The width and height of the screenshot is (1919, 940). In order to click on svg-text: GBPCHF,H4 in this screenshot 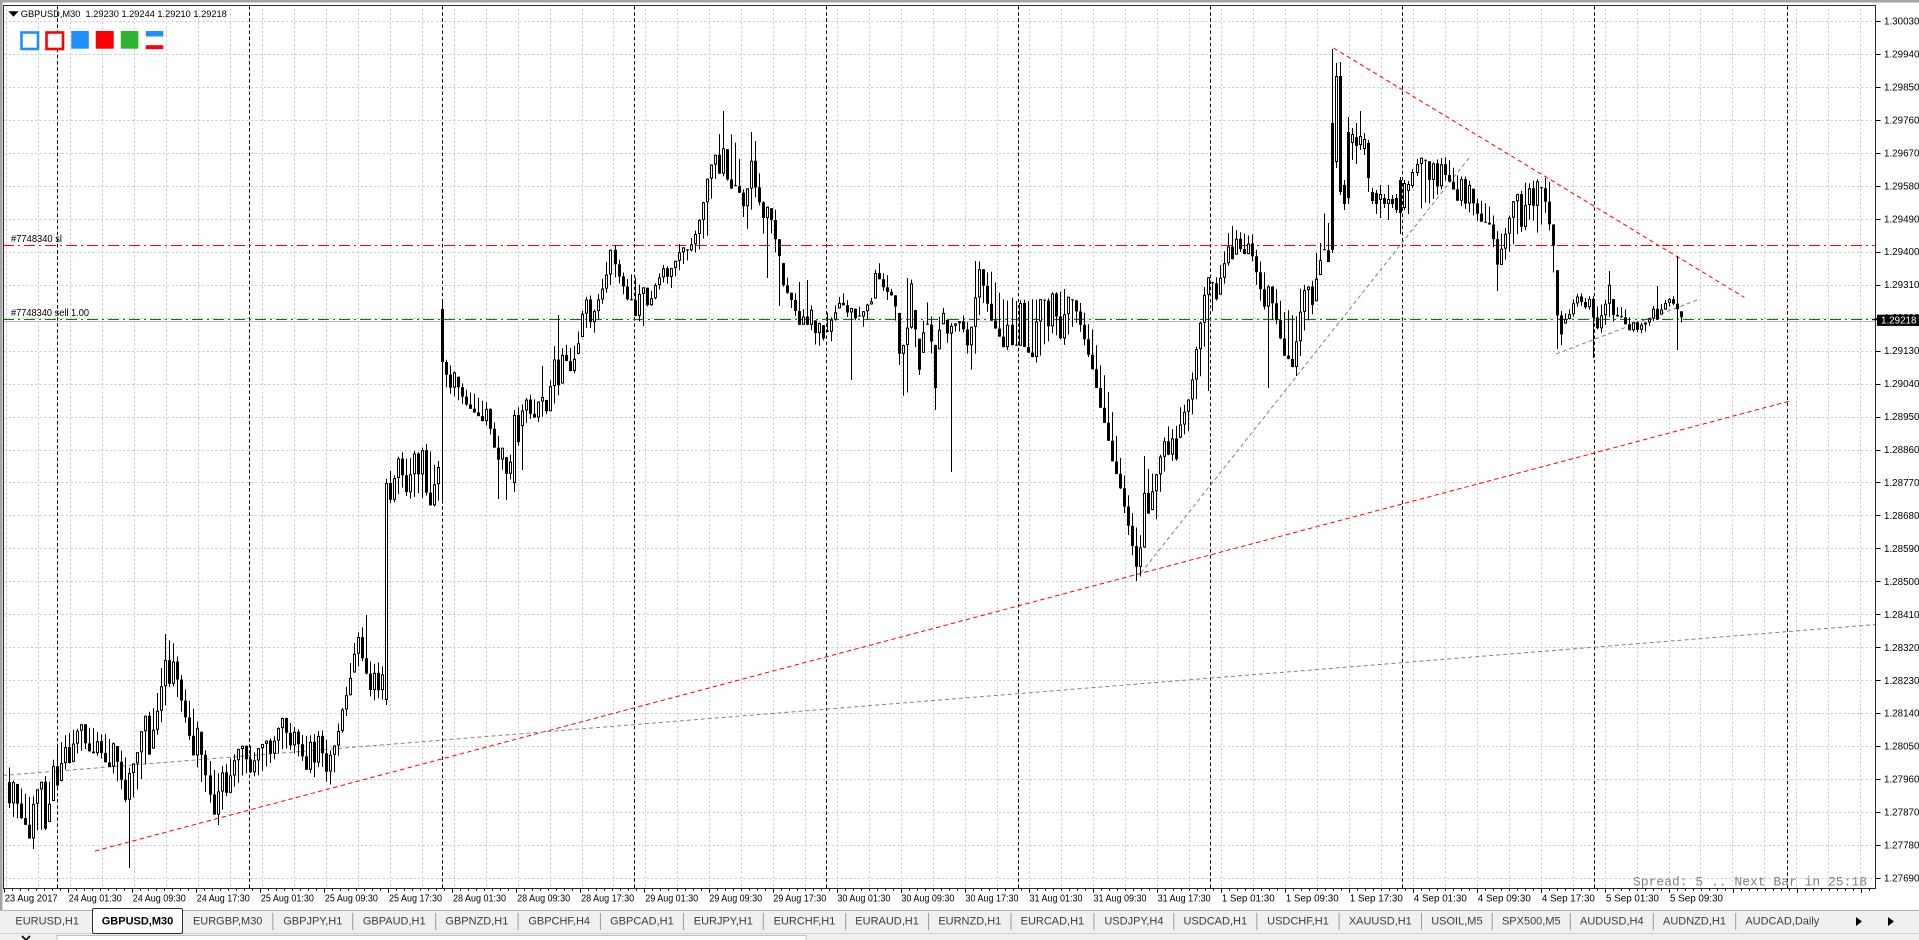, I will do `click(559, 922)`.